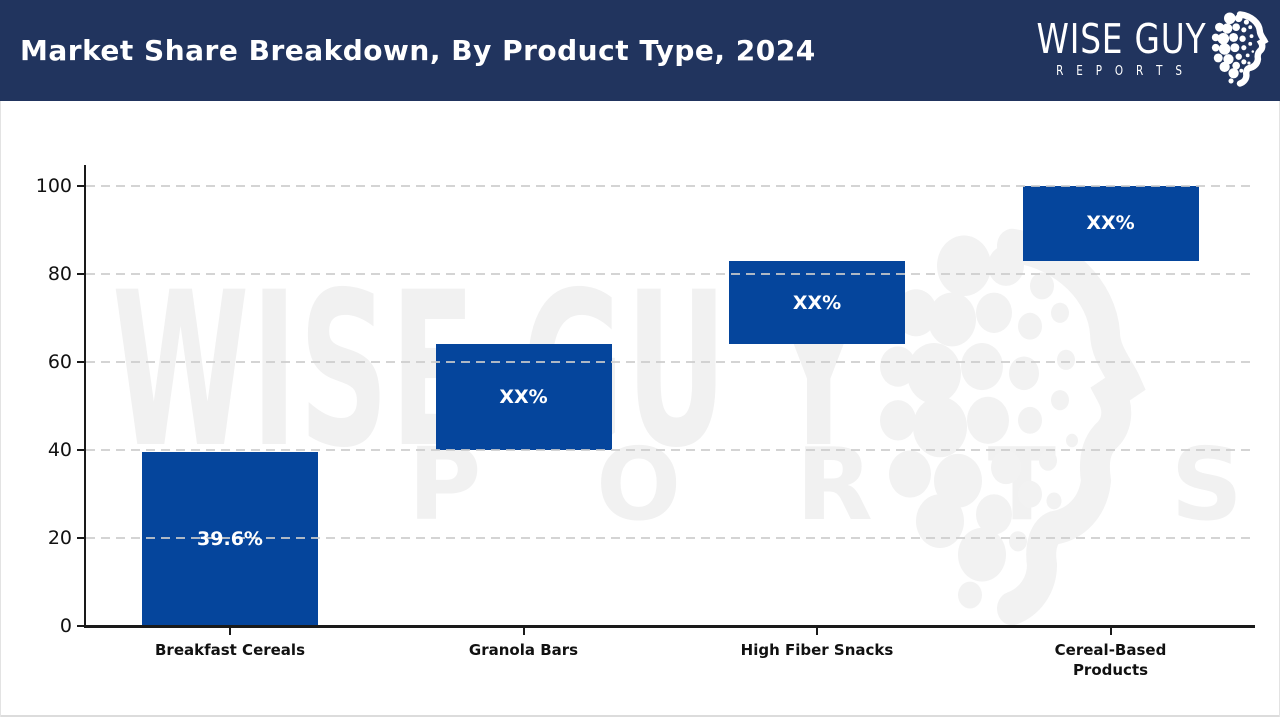 The width and height of the screenshot is (1280, 720). What do you see at coordinates (523, 650) in the screenshot?
I see `x-tick-label-granola-bars: Granola Bars` at bounding box center [523, 650].